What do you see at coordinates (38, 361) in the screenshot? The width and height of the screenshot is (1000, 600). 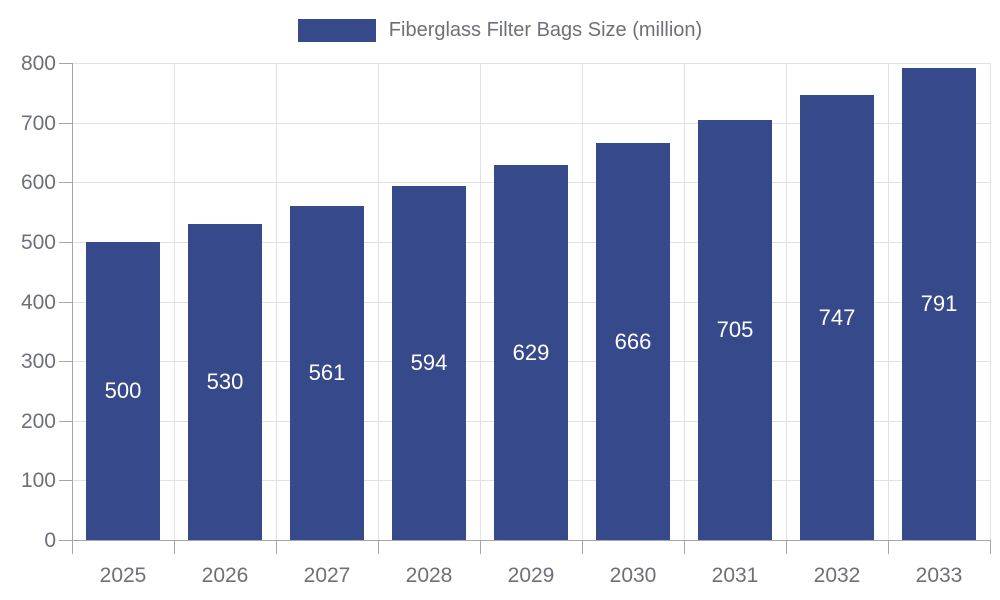 I see `y-tick-label: 300` at bounding box center [38, 361].